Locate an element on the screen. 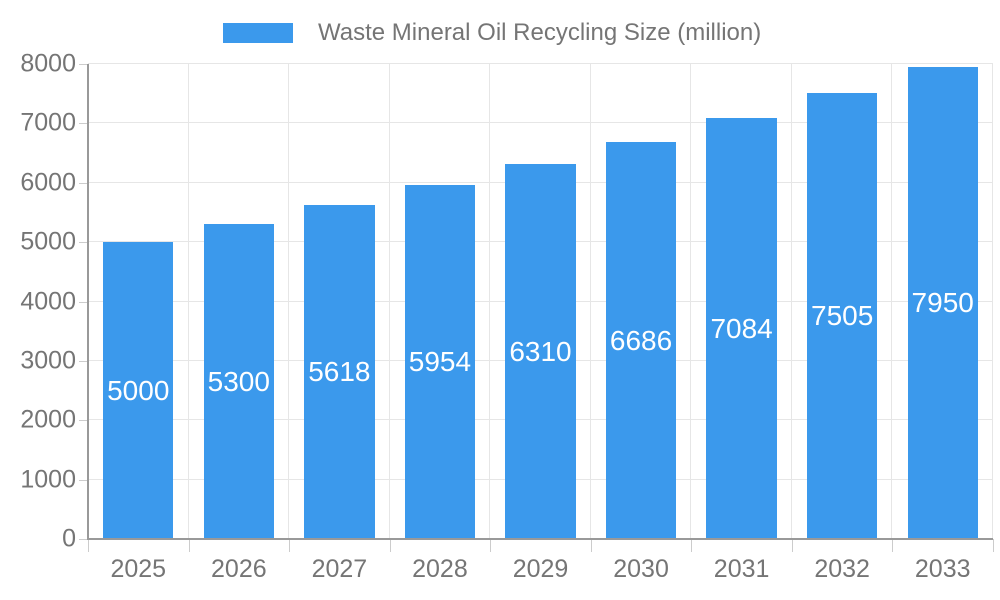  bar-value-label: 6686 is located at coordinates (641, 340).